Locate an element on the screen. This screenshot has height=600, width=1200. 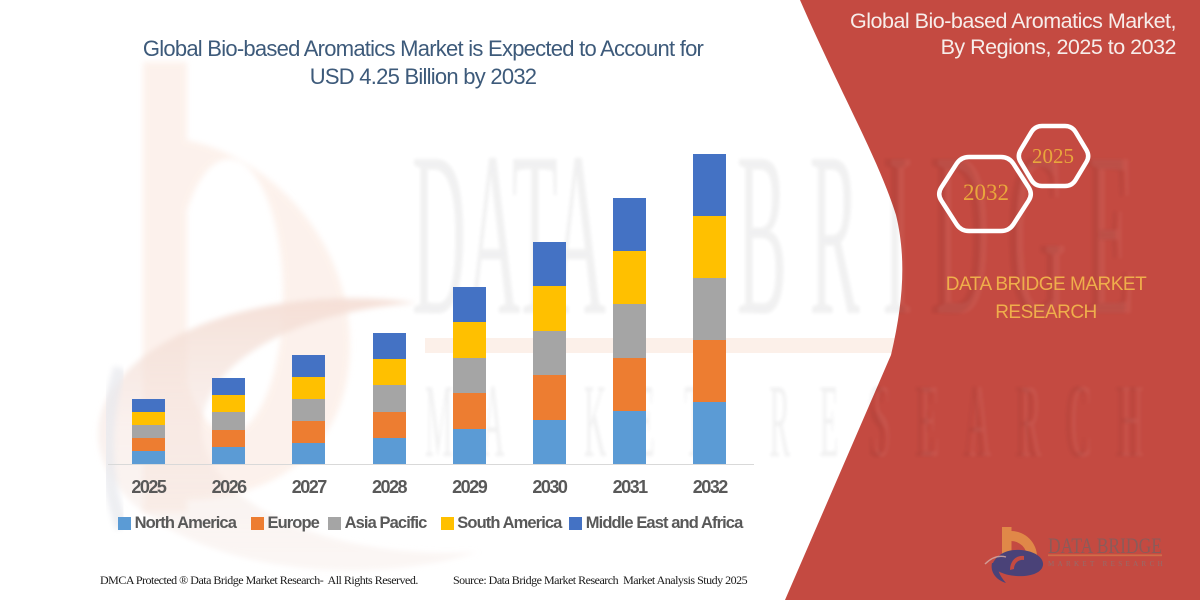
svg-text: 2025 is located at coordinates (1053, 156).